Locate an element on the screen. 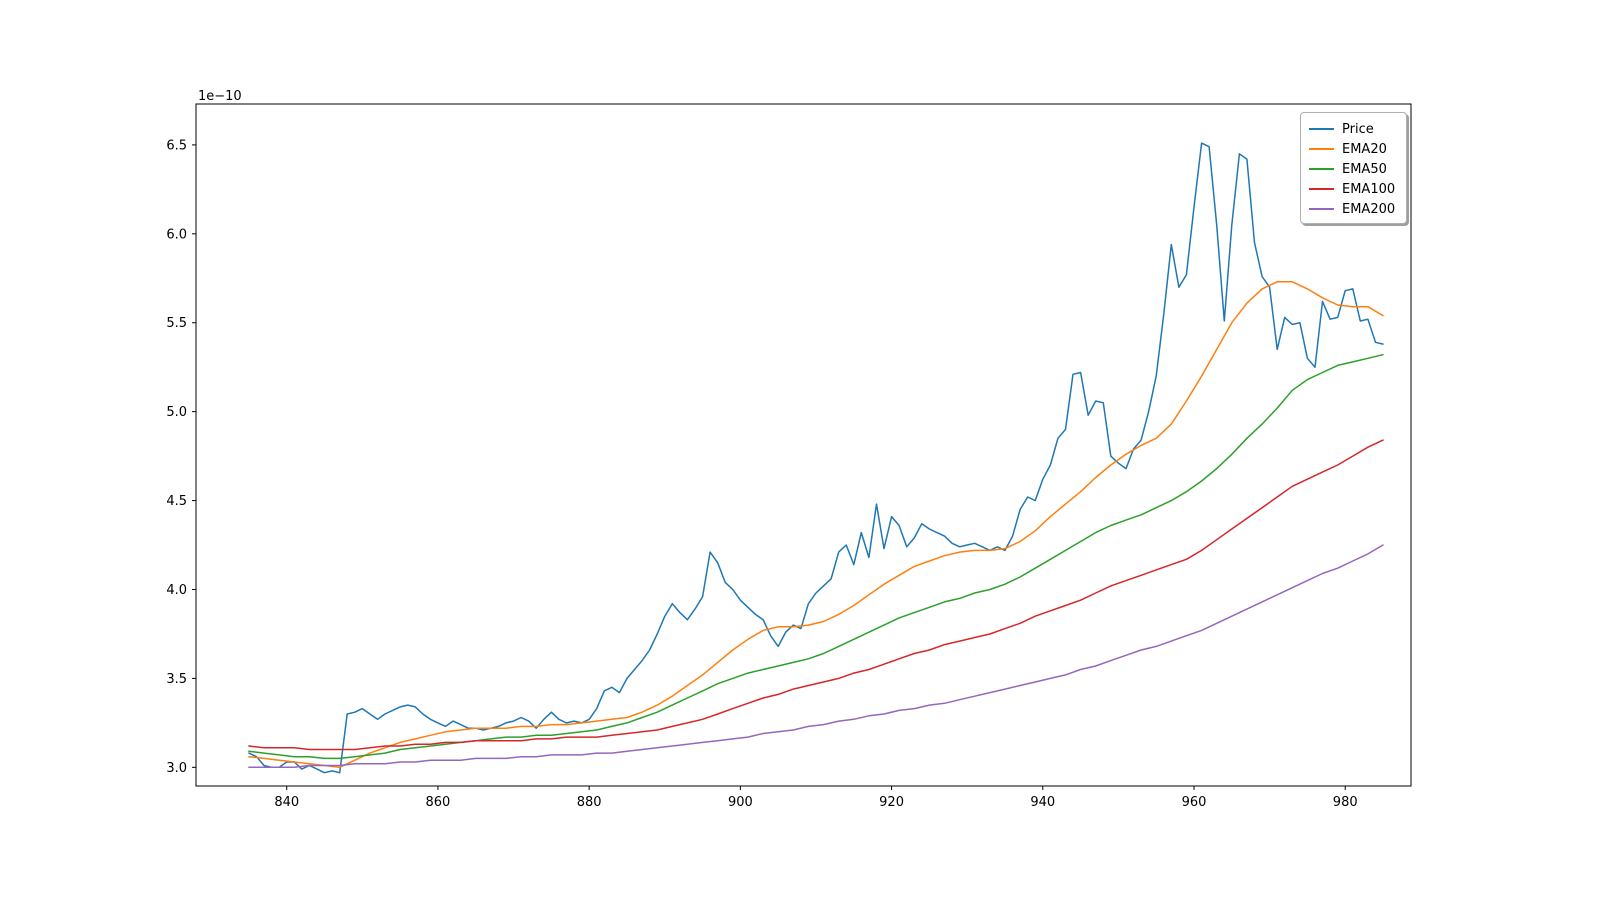 This screenshot has width=1600, height=900. legend-entry-ema100: EMA100 is located at coordinates (1353, 189).